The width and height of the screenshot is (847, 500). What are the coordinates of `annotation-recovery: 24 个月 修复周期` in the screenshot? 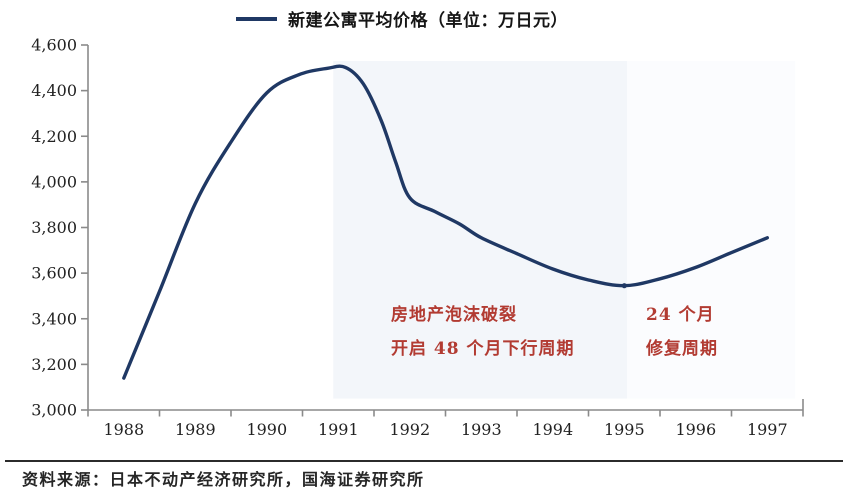 It's located at (682, 332).